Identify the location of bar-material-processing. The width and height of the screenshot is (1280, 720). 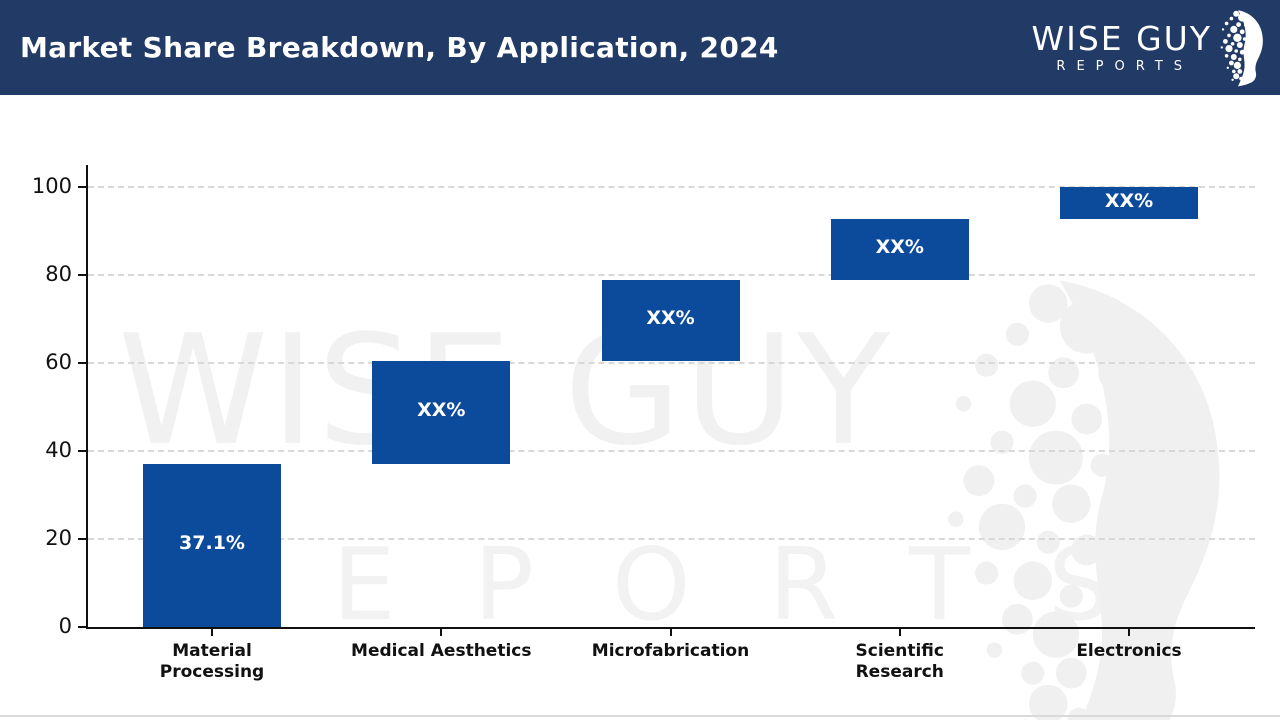
(212, 545).